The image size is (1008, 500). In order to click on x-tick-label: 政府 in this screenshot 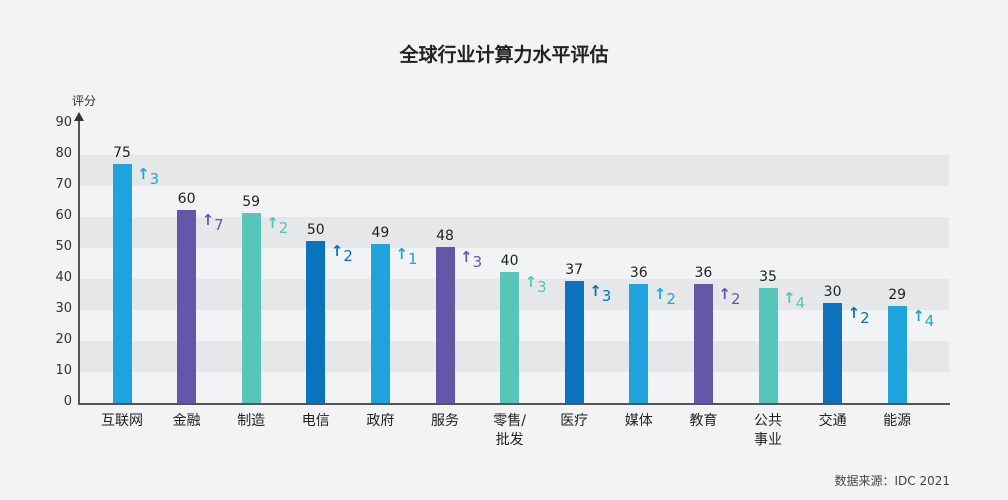, I will do `click(380, 421)`.